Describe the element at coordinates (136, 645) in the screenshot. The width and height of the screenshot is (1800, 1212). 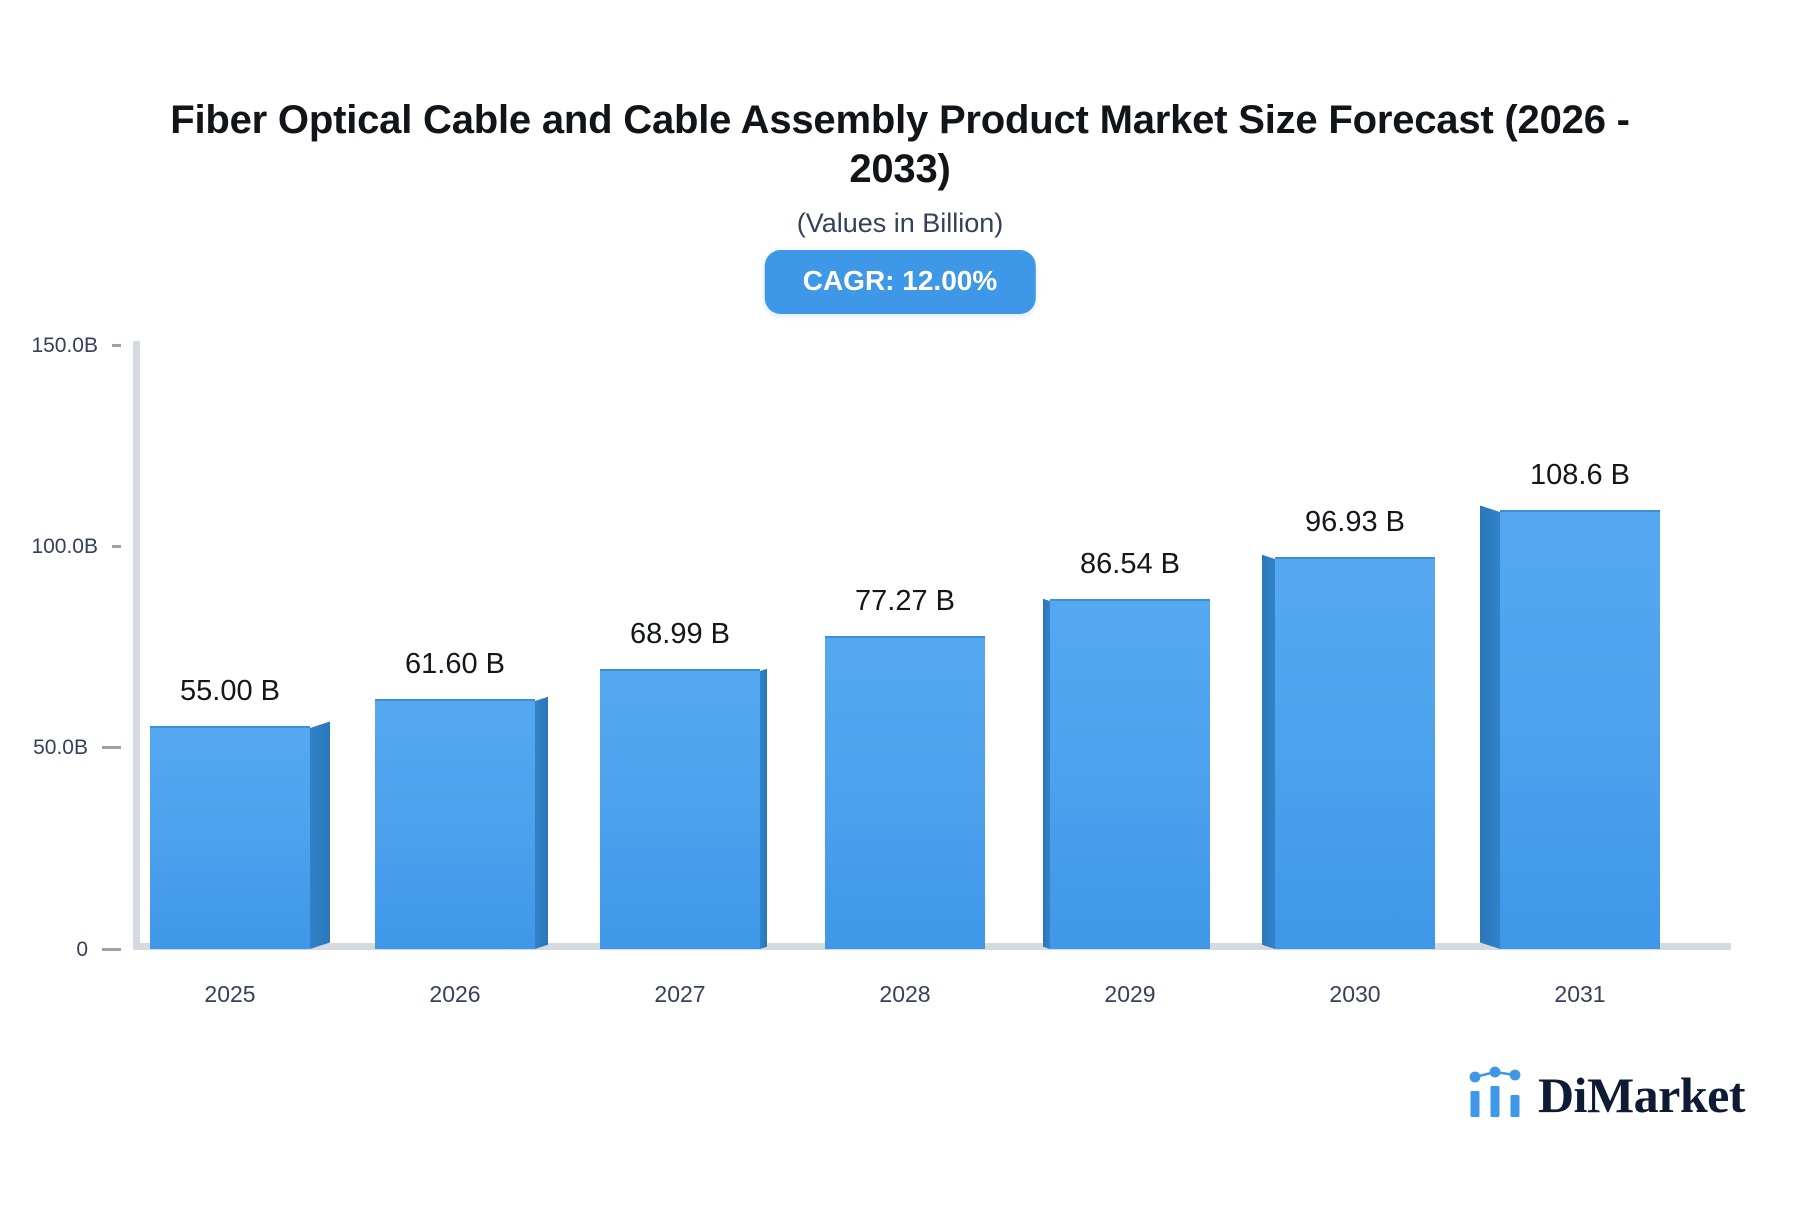
I see `y-axis-line` at that location.